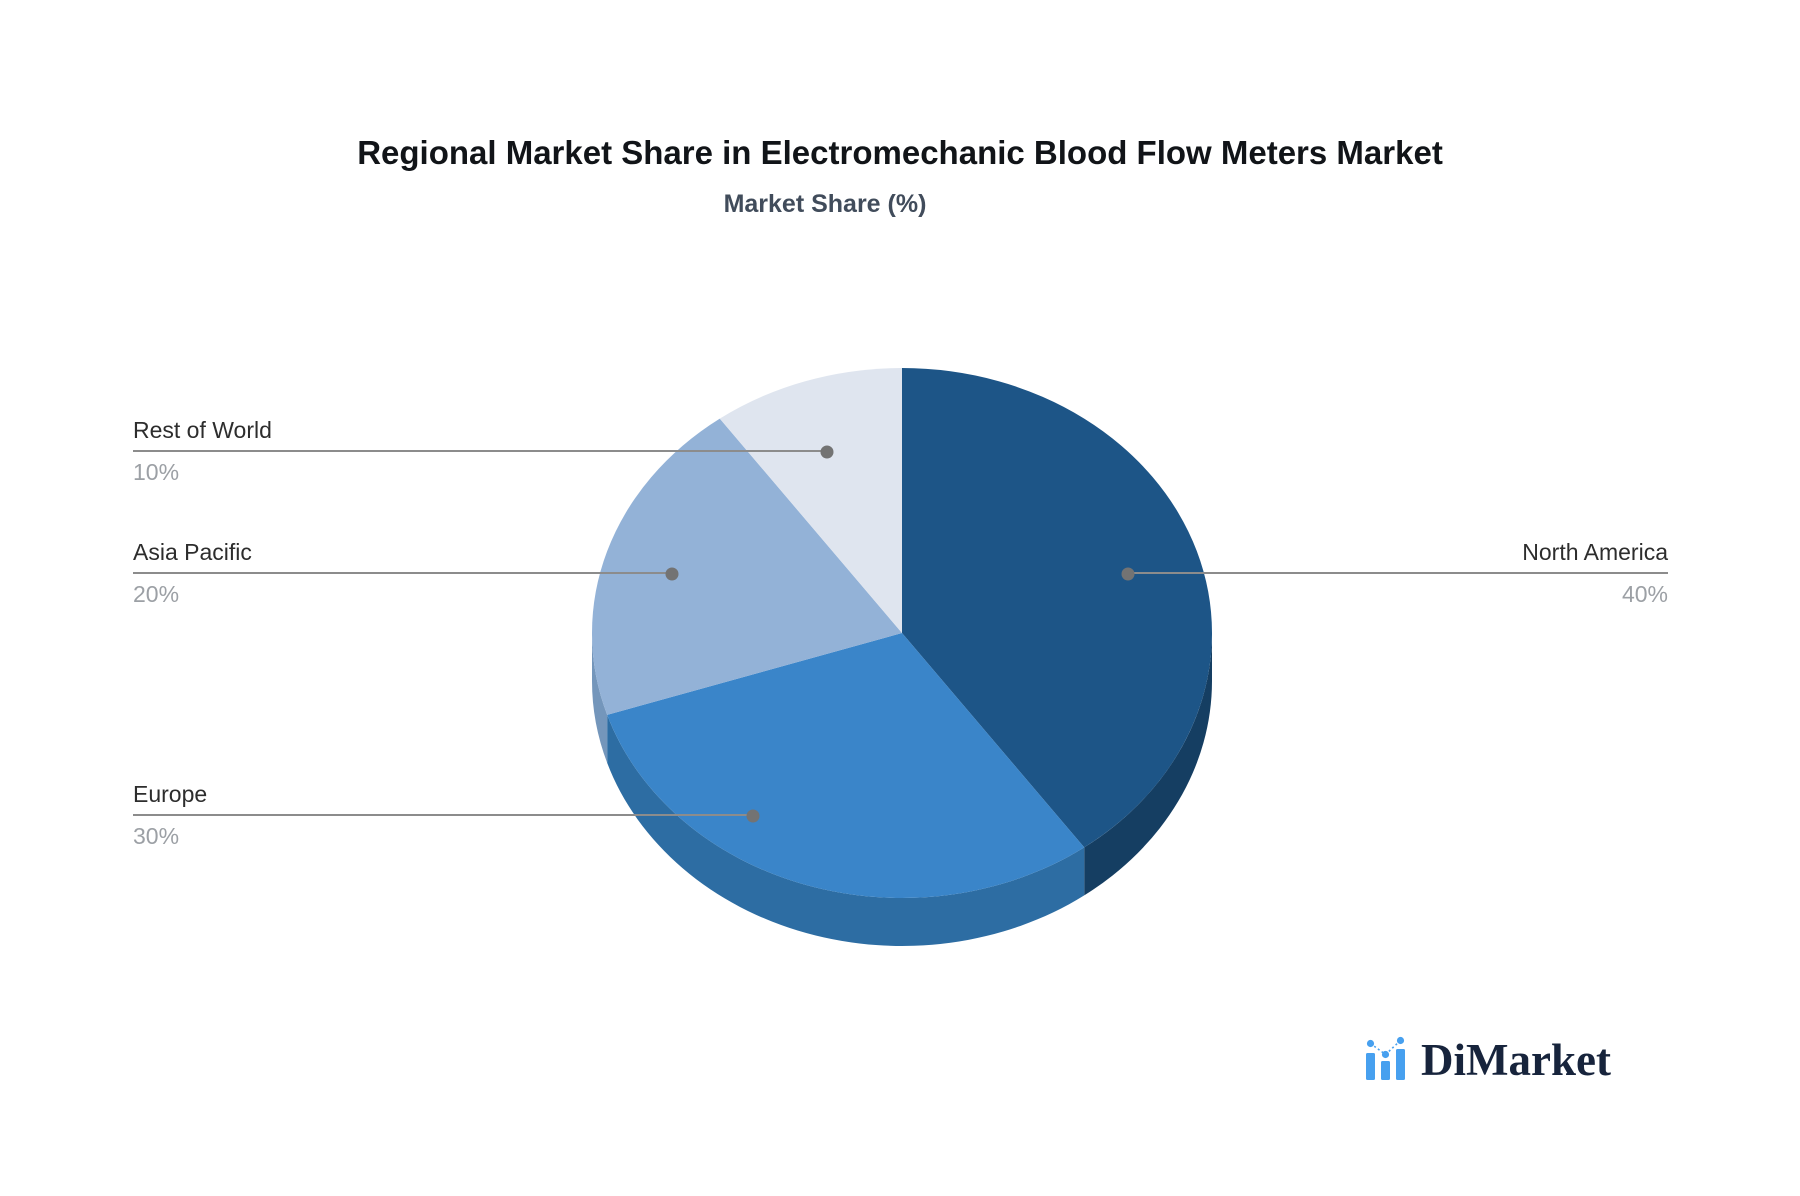 Image resolution: width=1800 pixels, height=1196 pixels. Describe the element at coordinates (156, 836) in the screenshot. I see `slice-value-europe: 30%` at that location.